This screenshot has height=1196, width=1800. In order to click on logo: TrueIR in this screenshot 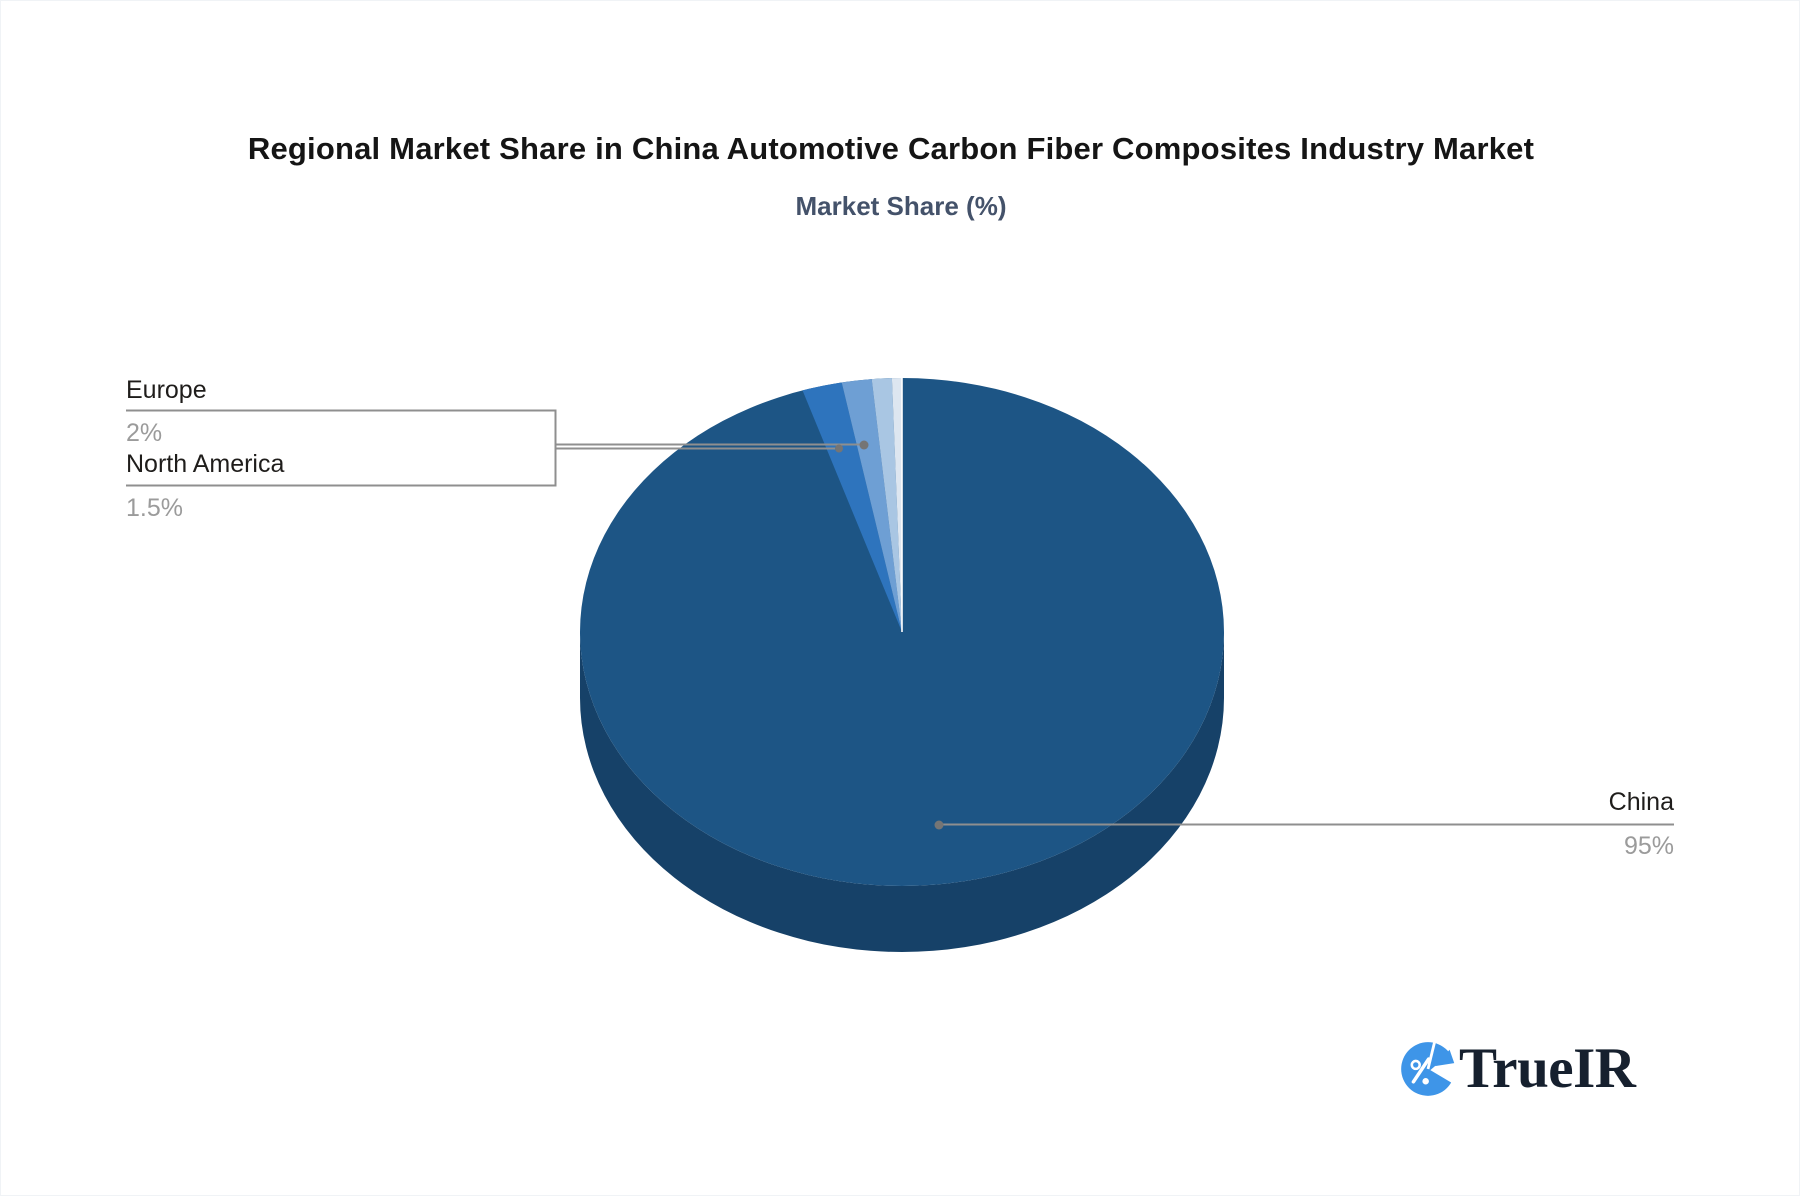, I will do `click(1518, 1068)`.